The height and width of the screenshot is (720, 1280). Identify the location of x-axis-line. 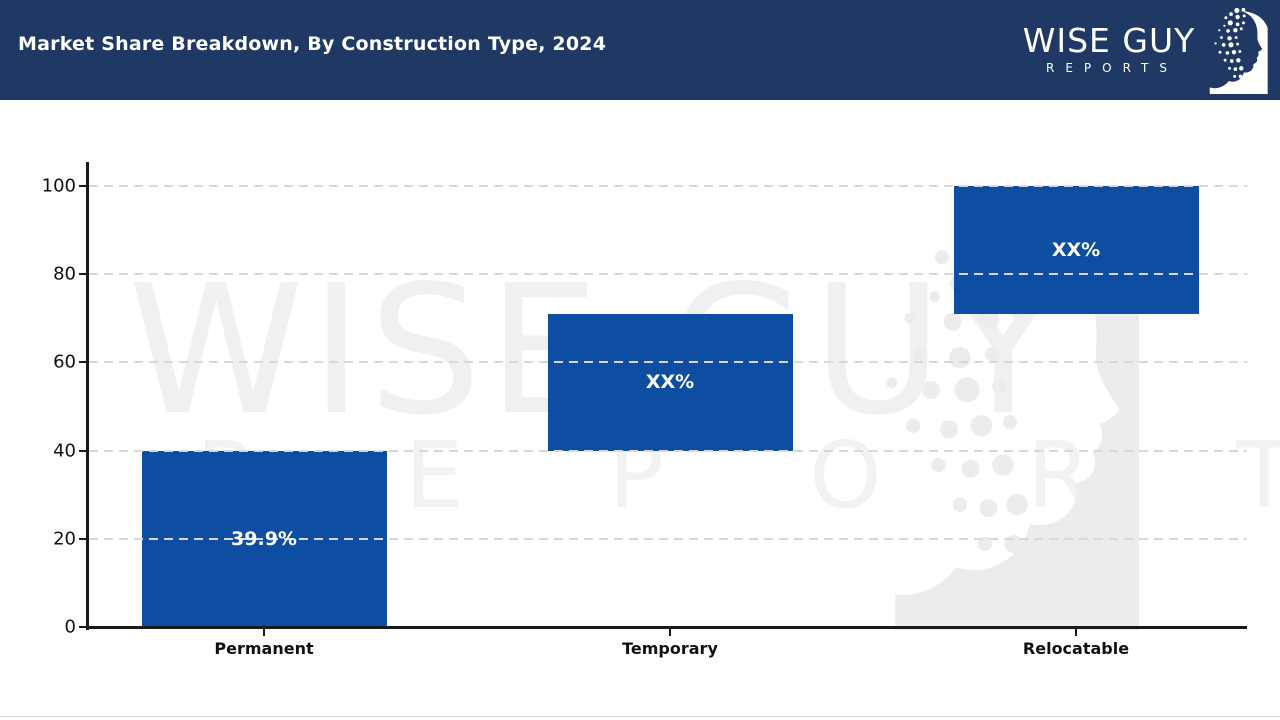
(666, 627).